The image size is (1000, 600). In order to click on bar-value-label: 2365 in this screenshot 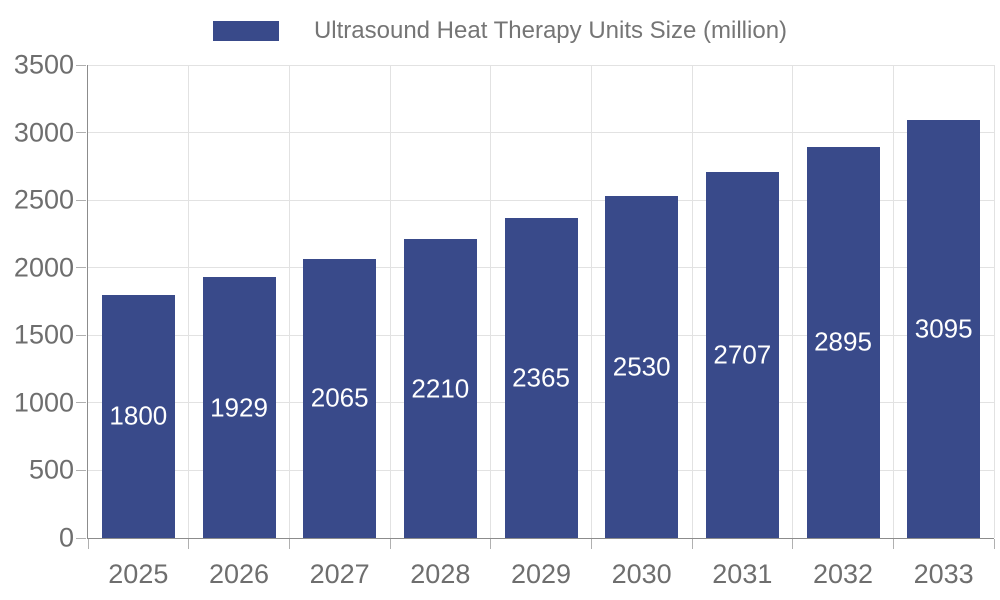, I will do `click(541, 377)`.